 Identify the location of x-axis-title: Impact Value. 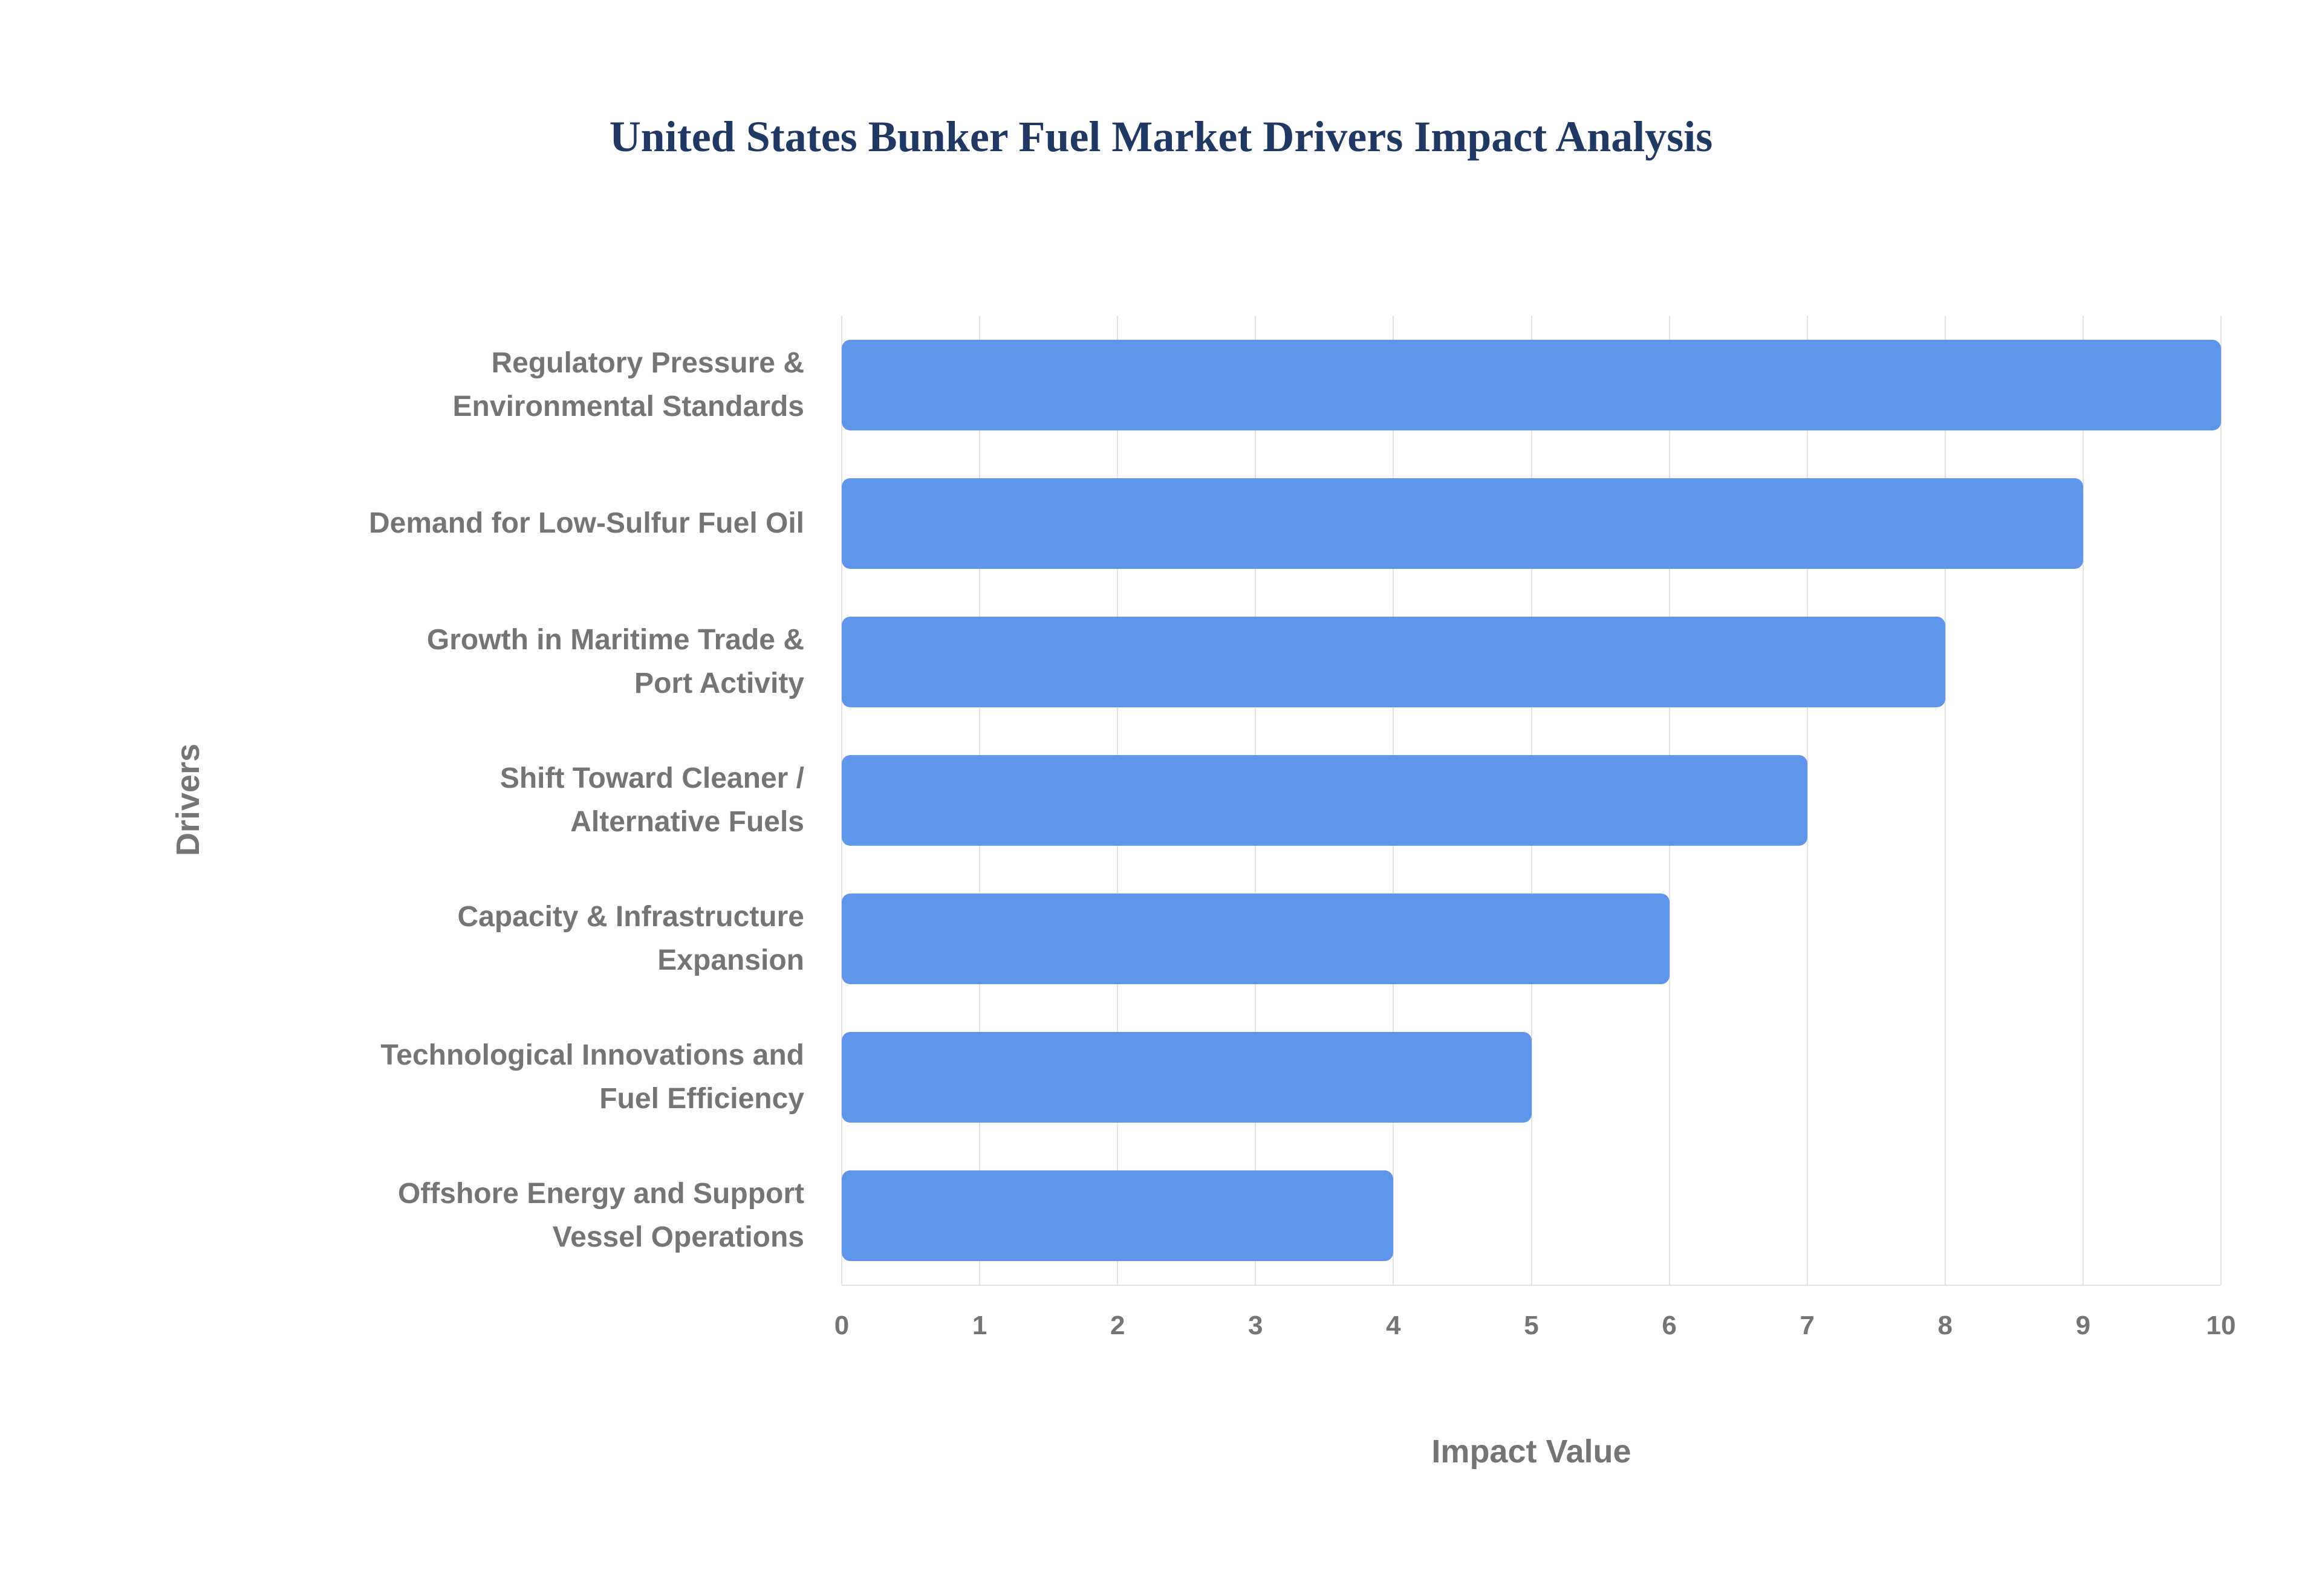
(1531, 1451).